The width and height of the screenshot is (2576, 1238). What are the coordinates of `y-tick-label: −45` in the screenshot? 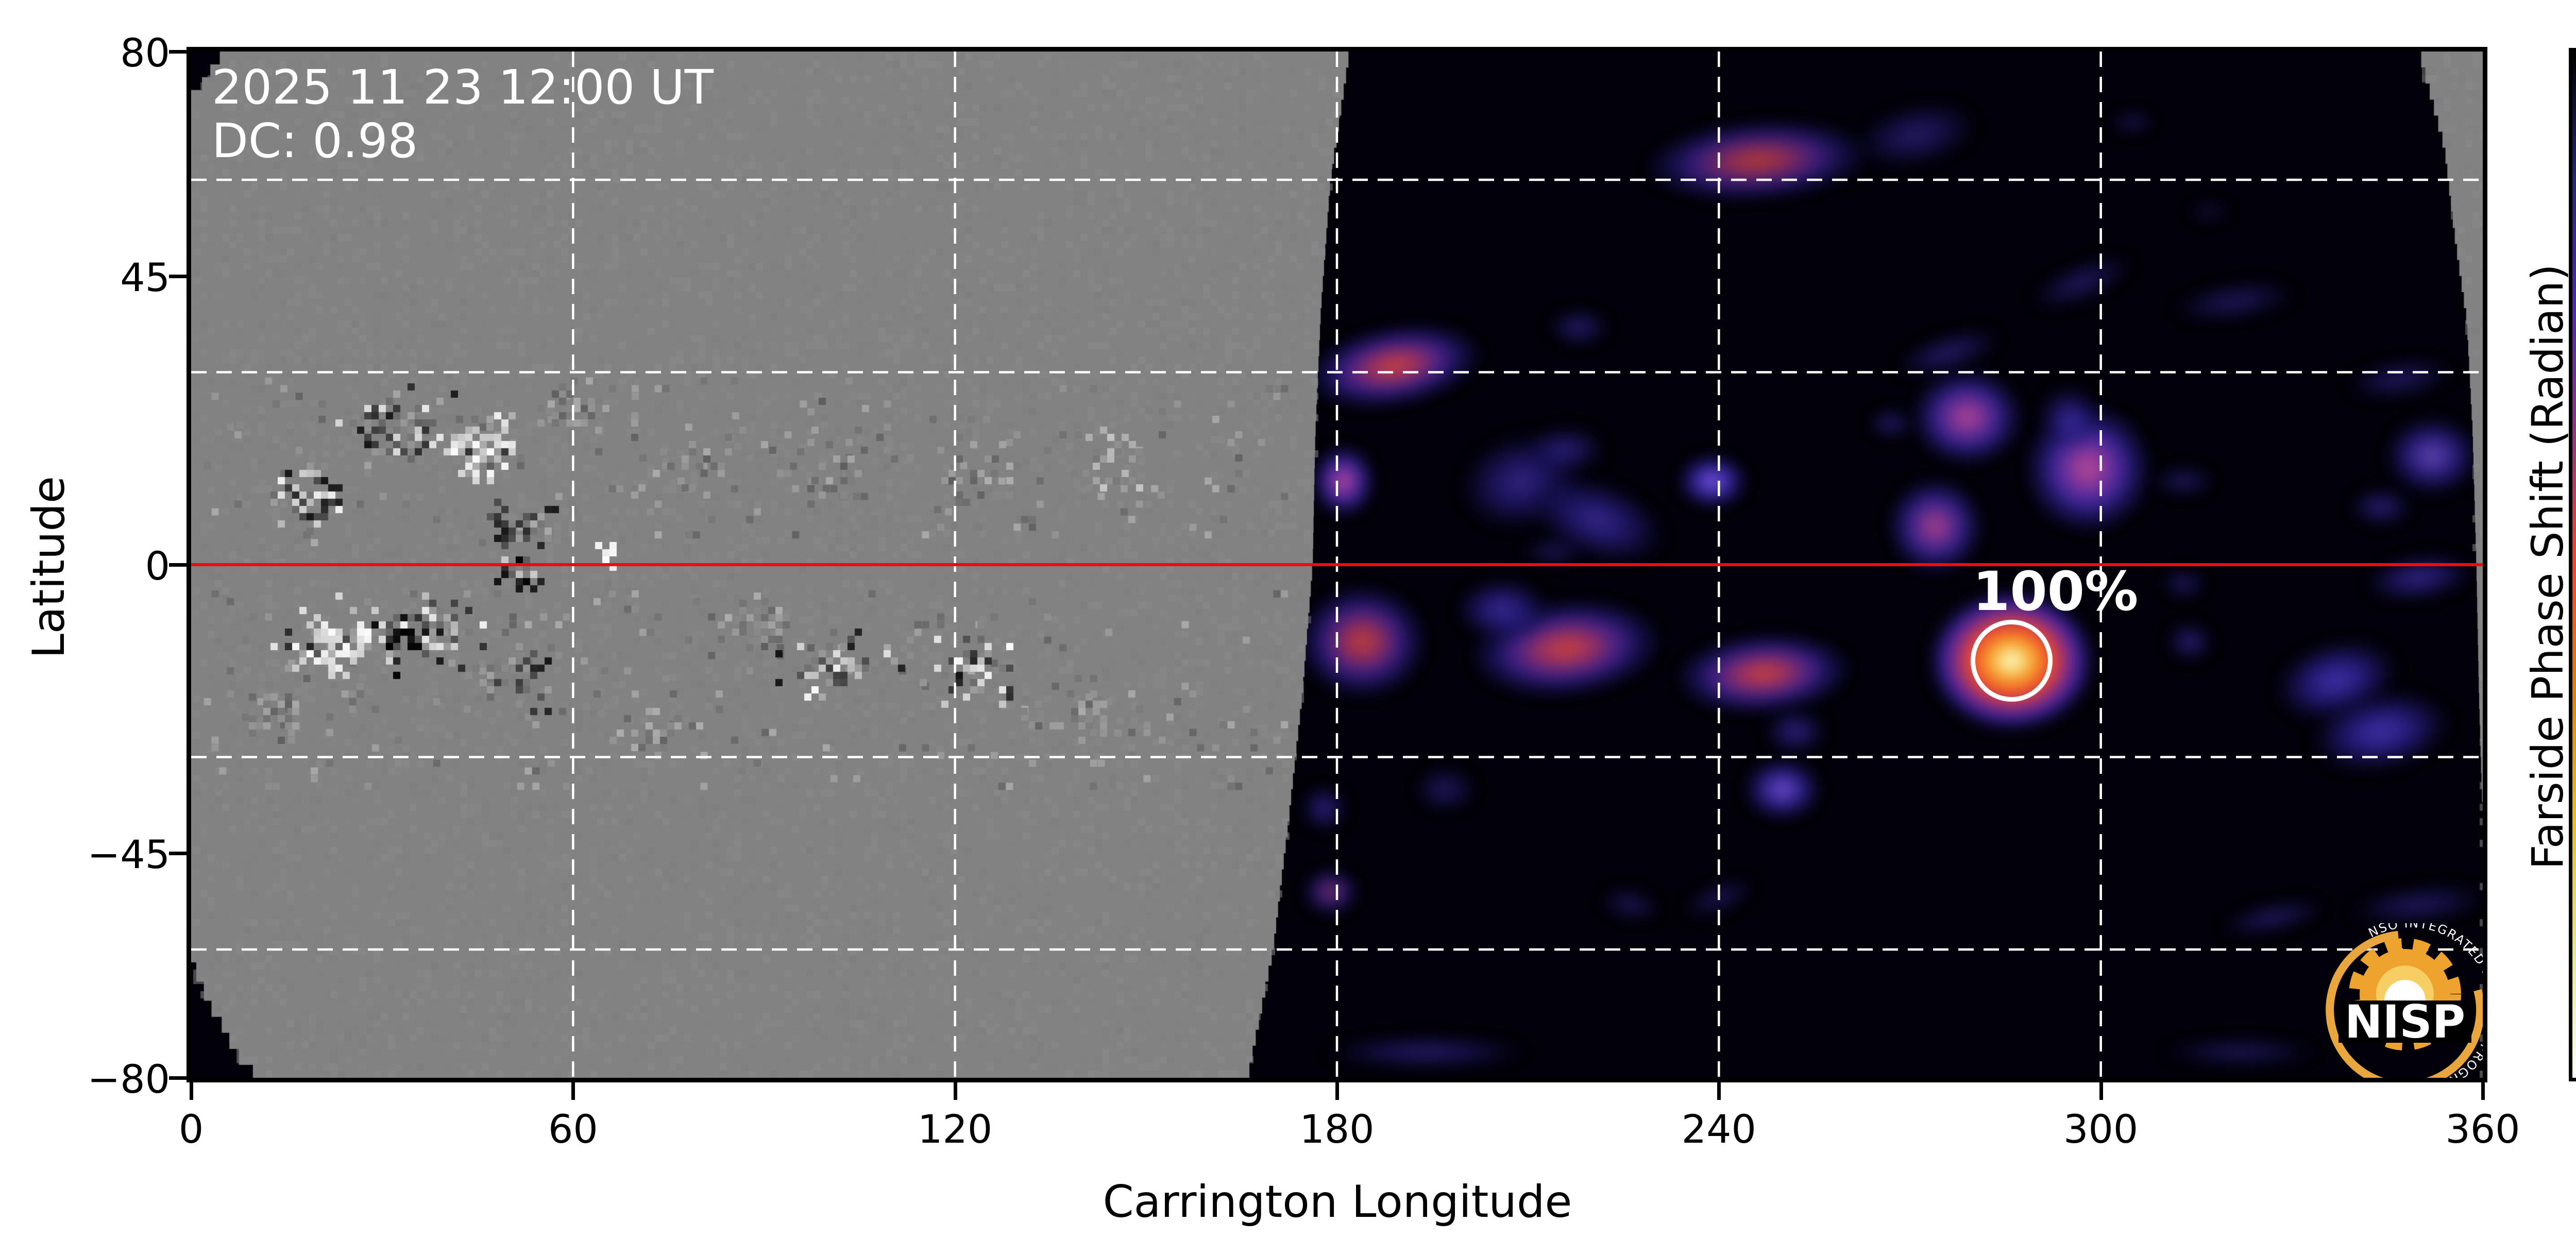 It's located at (128, 855).